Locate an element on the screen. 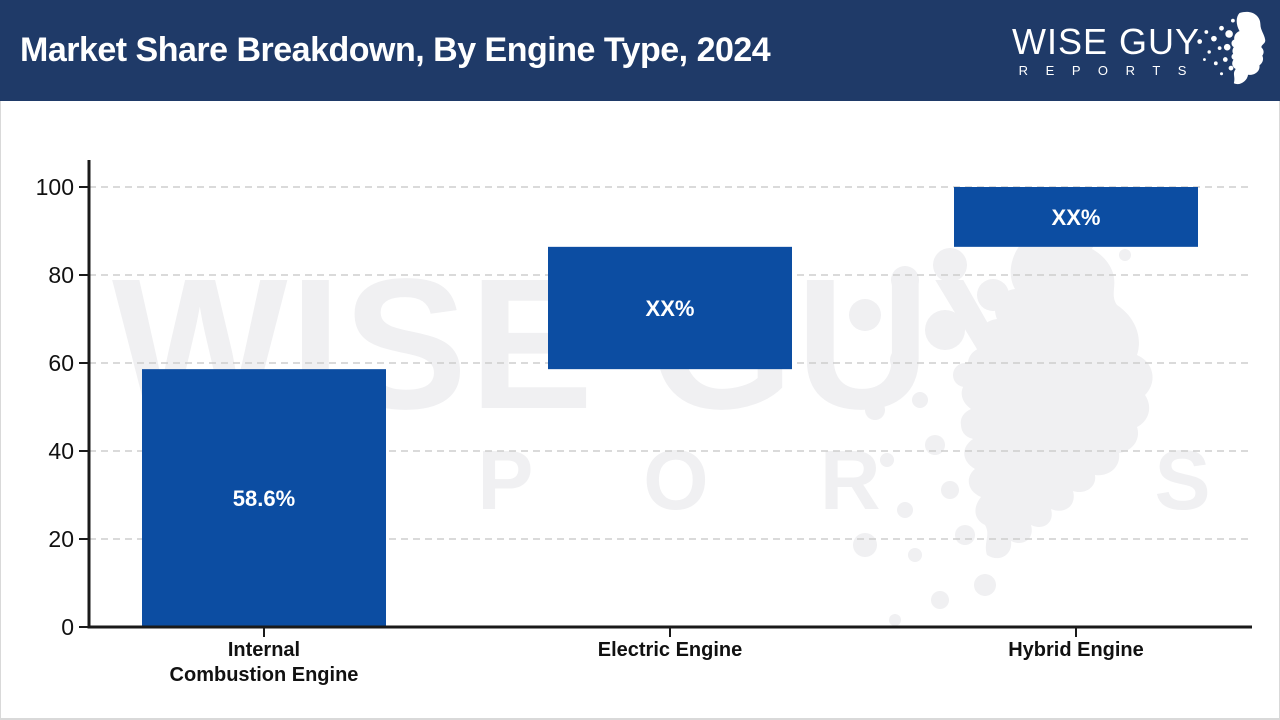  bar-value-label: 58.6% is located at coordinates (264, 498).